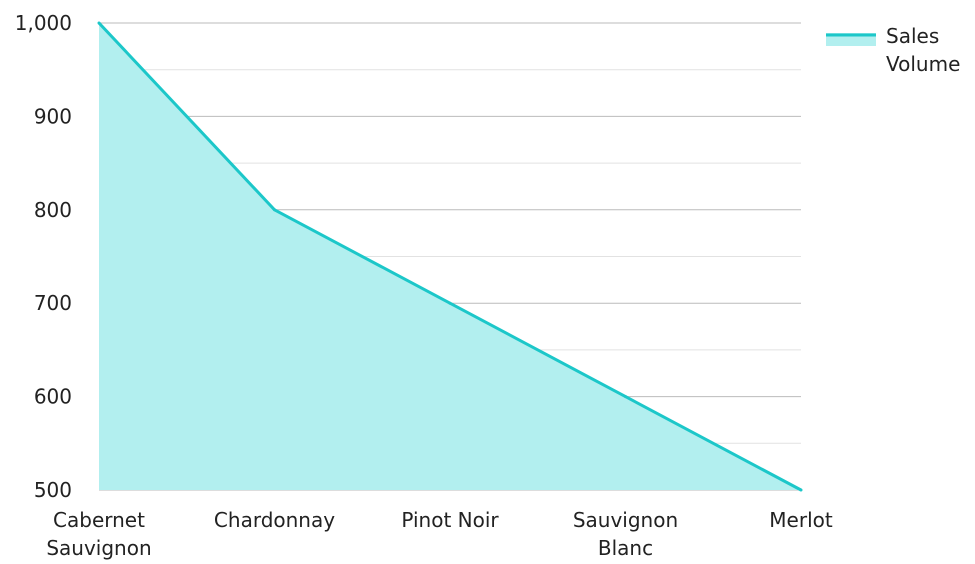  Describe the element at coordinates (98, 534) in the screenshot. I see `x-tick-label: Cabernet Sauvignon` at that location.